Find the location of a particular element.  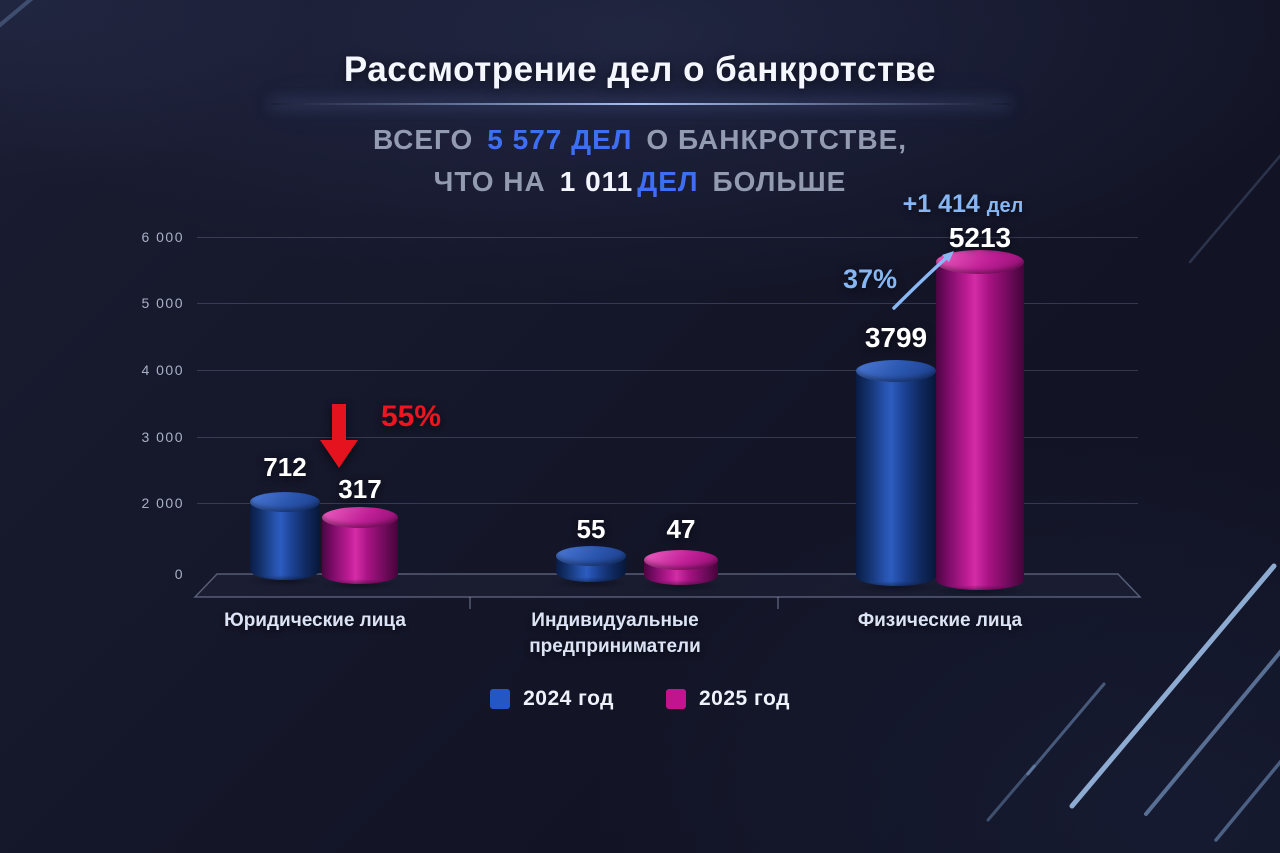

chart-legend: 2024 год 2025 год is located at coordinates (640, 699).